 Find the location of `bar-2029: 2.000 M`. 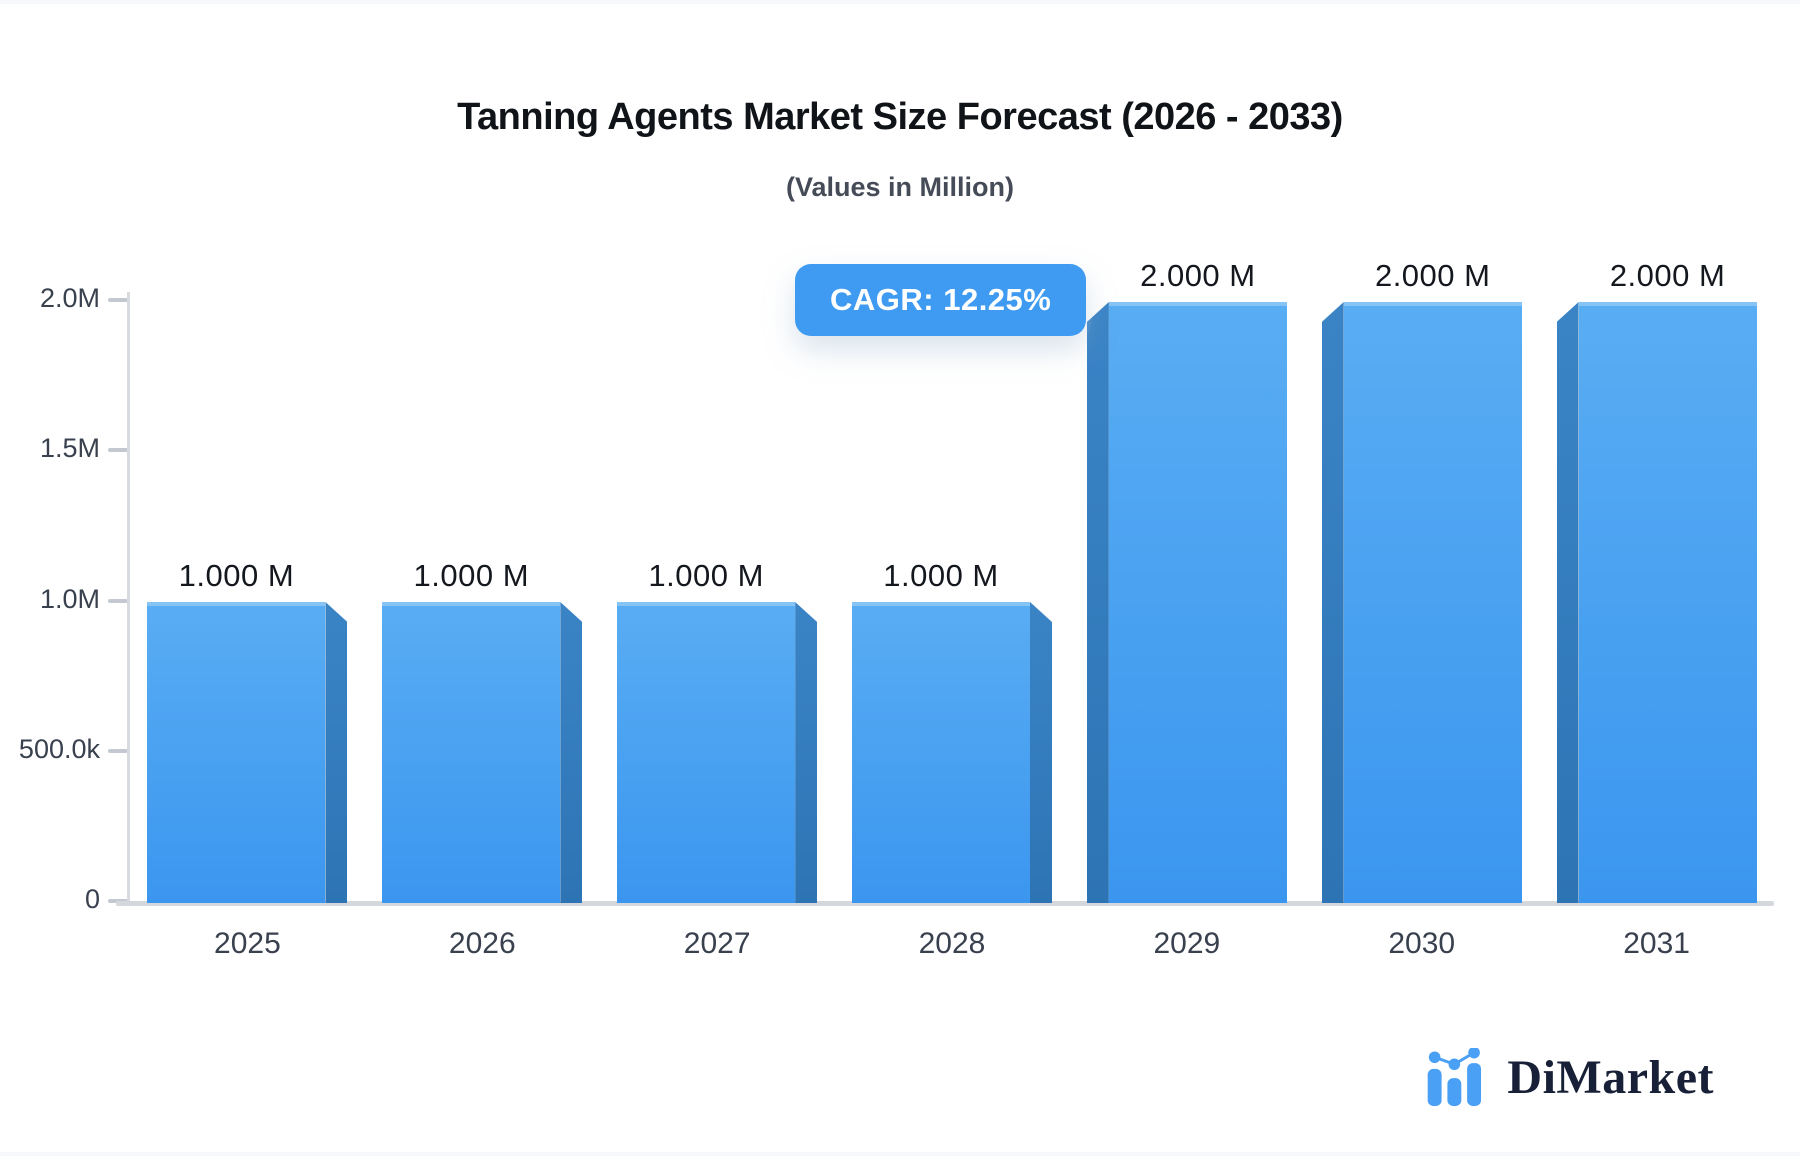

bar-2029: 2.000 M is located at coordinates (1186, 580).